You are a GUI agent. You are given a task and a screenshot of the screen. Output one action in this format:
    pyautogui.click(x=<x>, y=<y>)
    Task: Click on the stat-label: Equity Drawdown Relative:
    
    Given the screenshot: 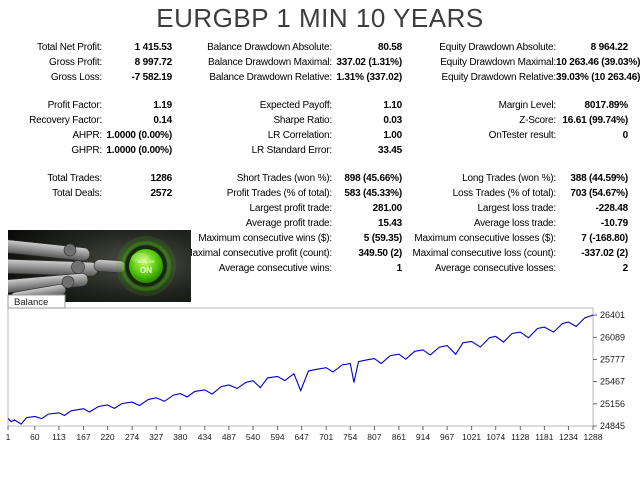 What is the action you would take?
    pyautogui.click(x=499, y=77)
    